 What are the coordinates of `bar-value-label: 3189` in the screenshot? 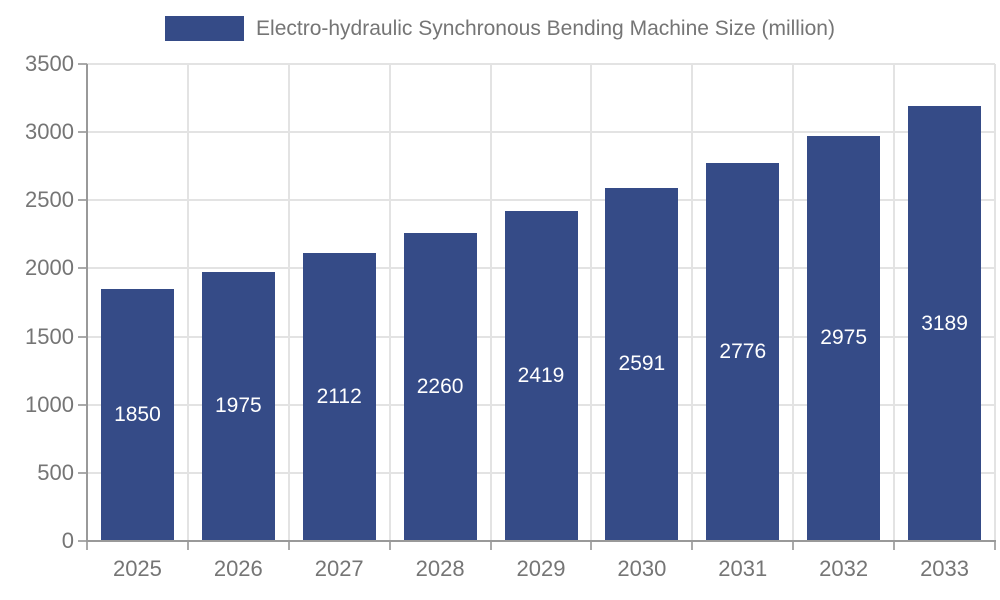 It's located at (944, 323).